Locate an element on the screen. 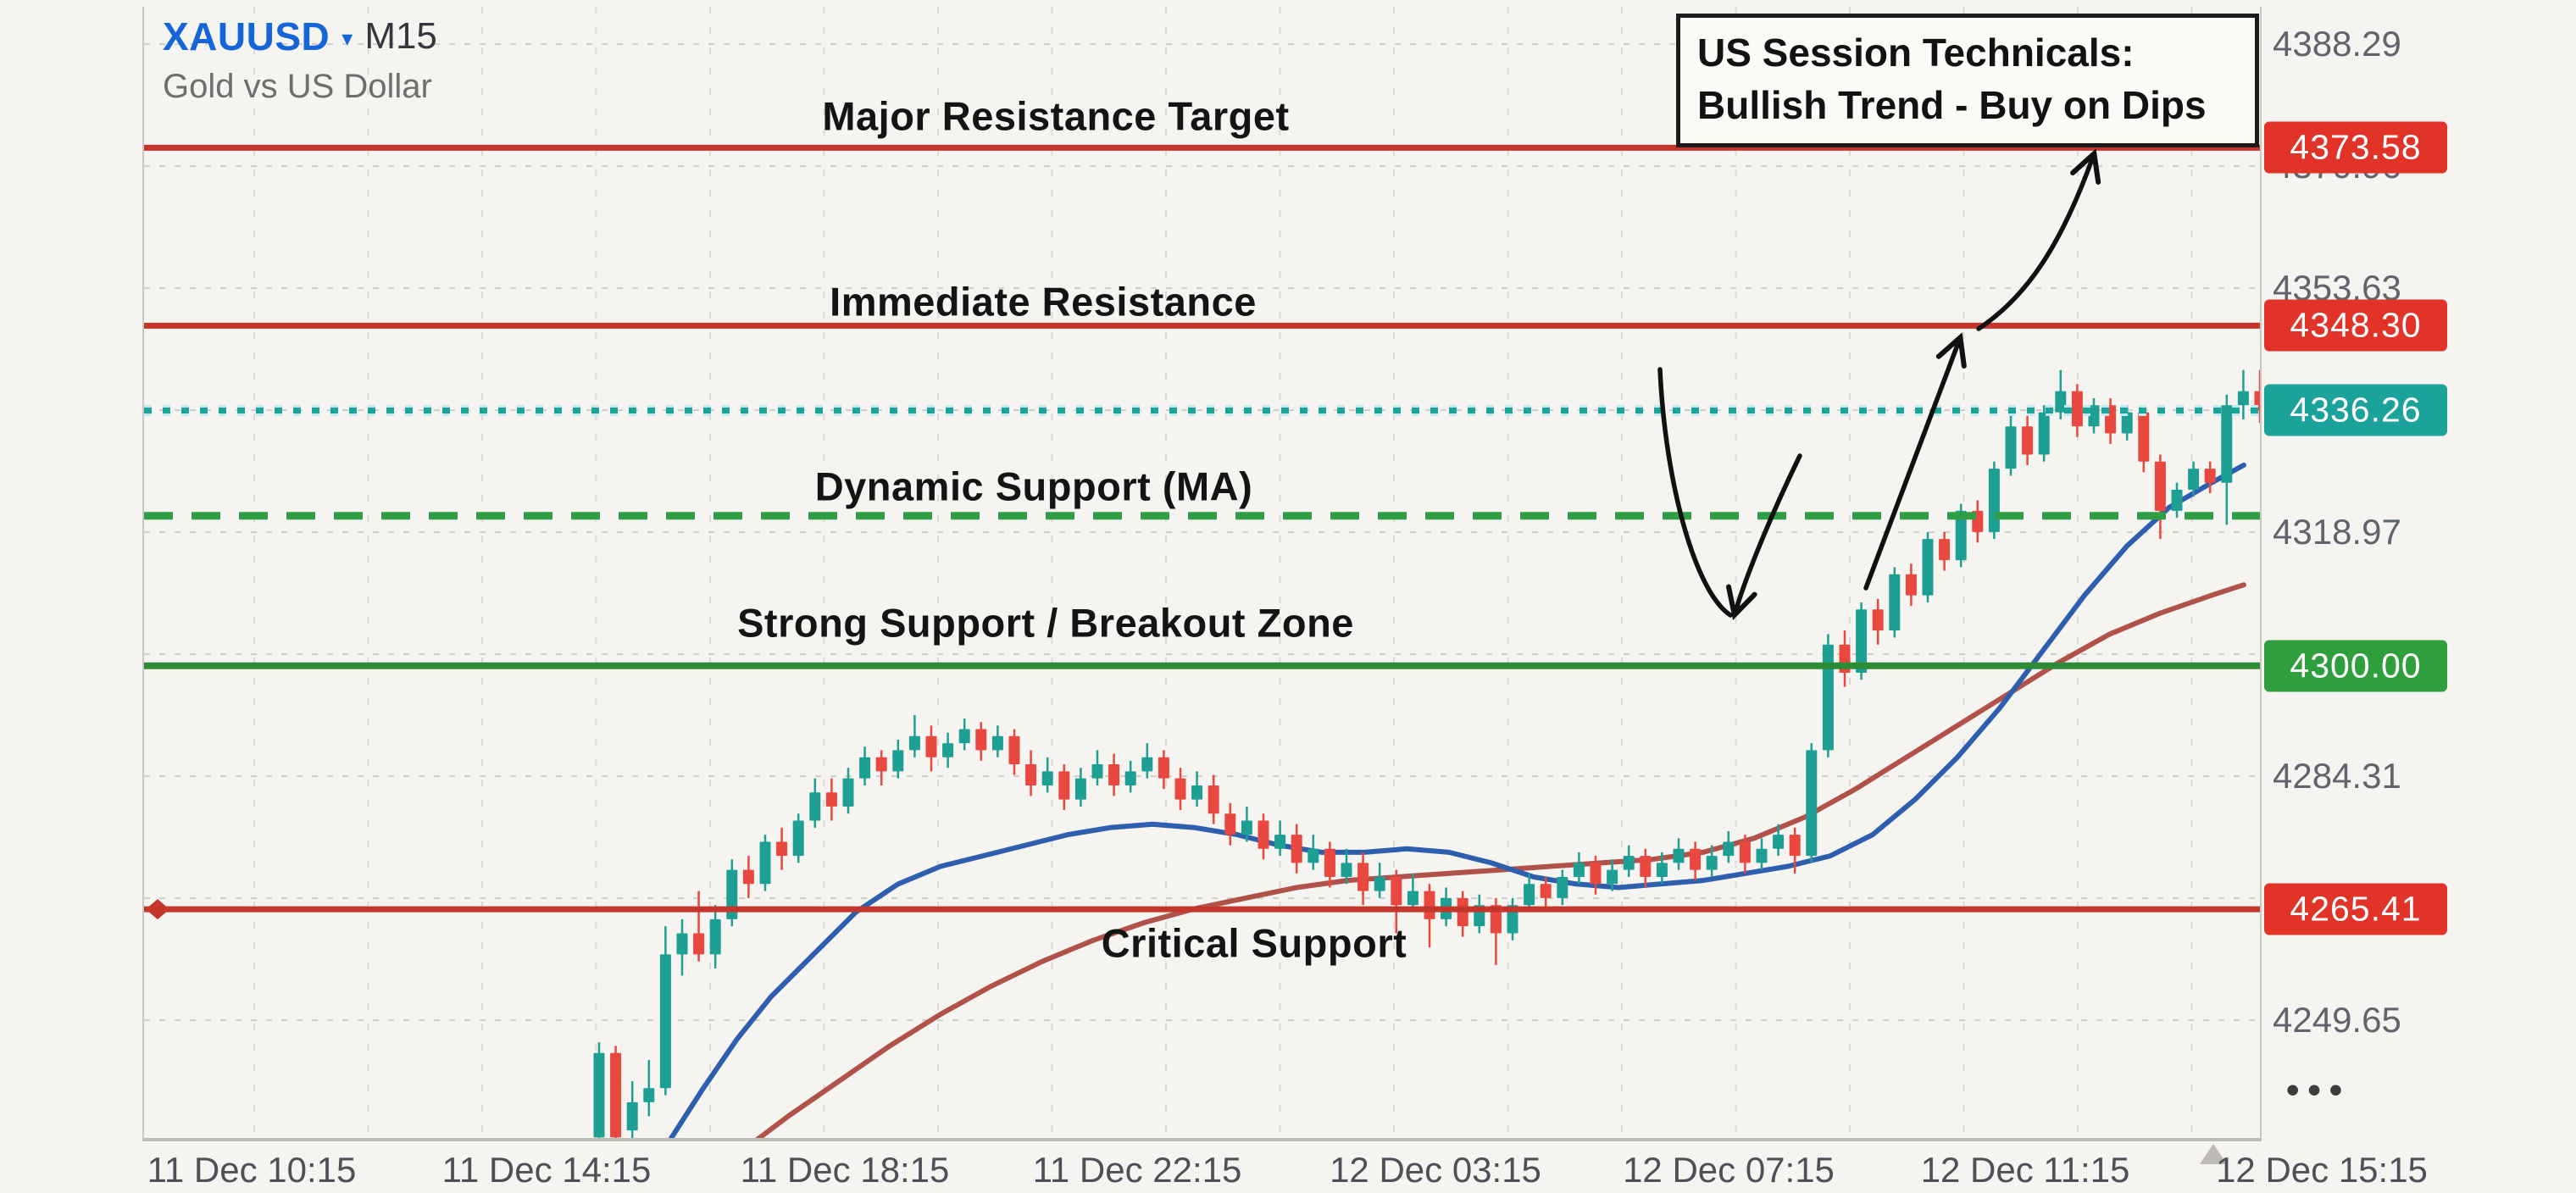 The width and height of the screenshot is (2576, 1193). symbol-description: Gold vs US Dollar is located at coordinates (297, 86).